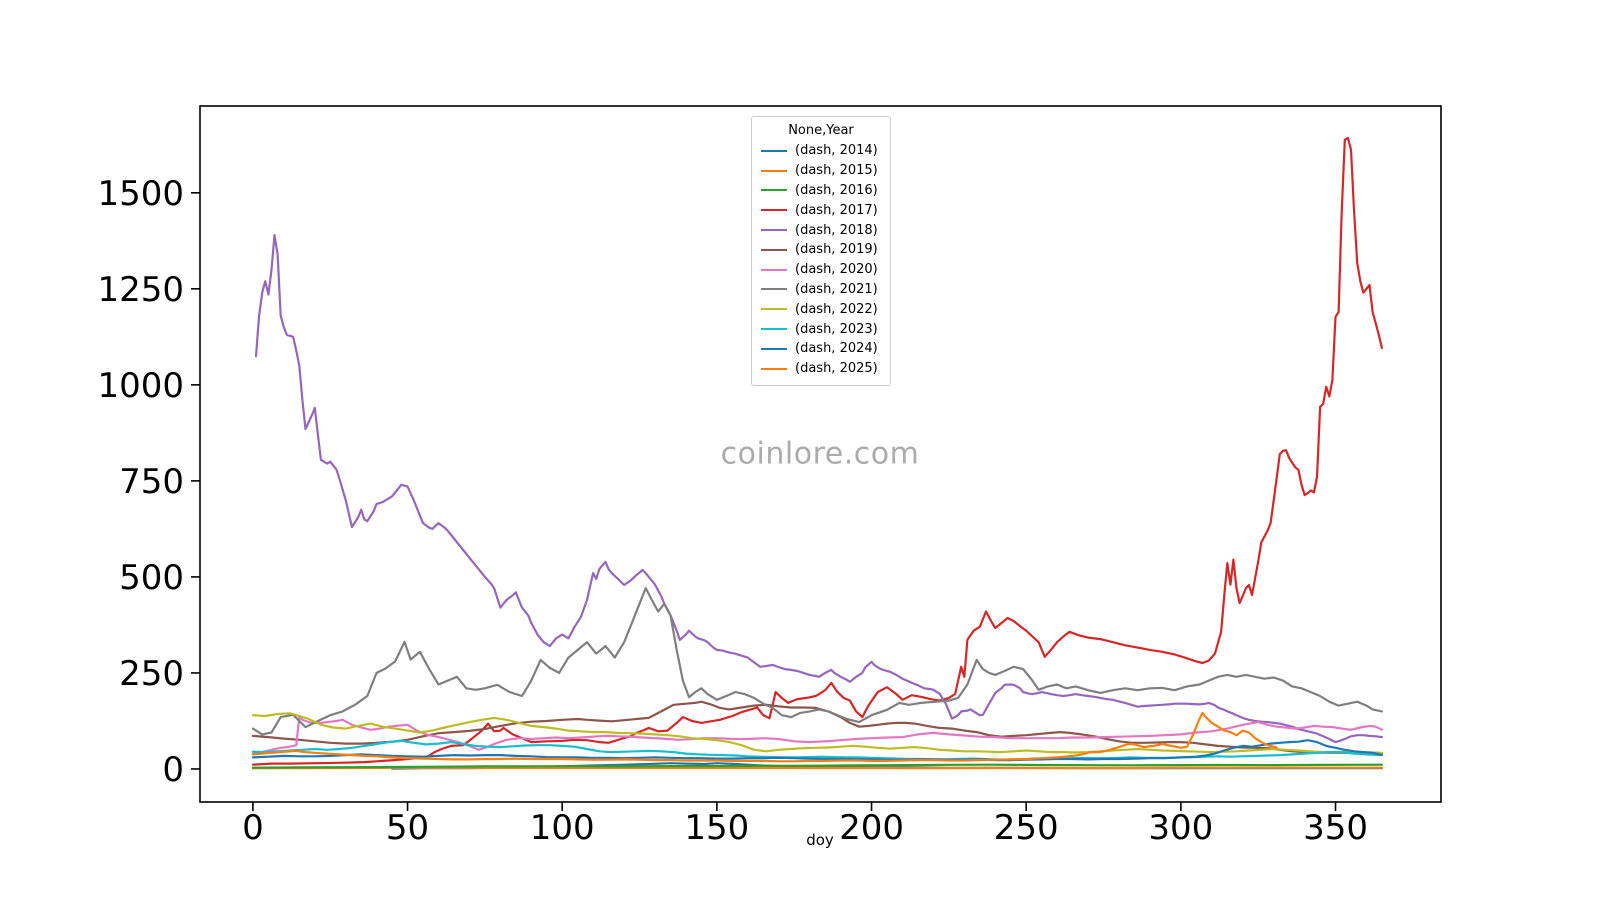 The image size is (1600, 900). I want to click on legend-item: (dash, 2023), so click(821, 329).